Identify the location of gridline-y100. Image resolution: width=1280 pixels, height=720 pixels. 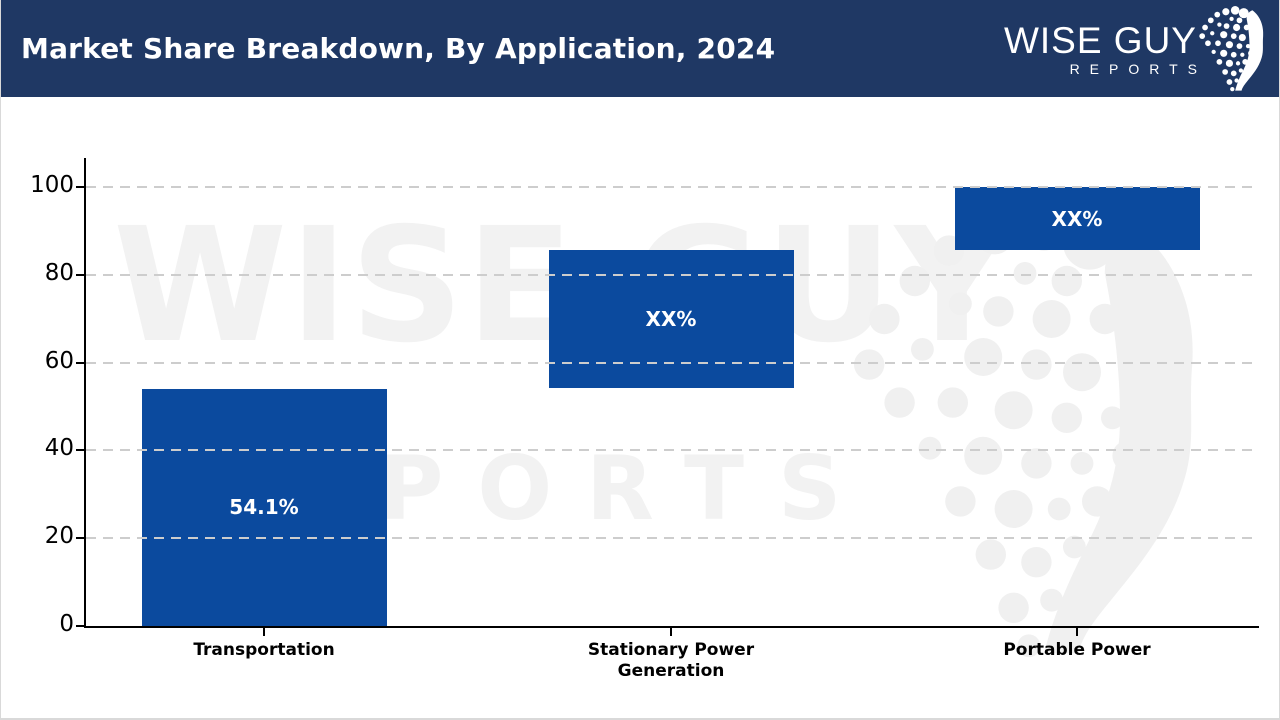
(672, 187).